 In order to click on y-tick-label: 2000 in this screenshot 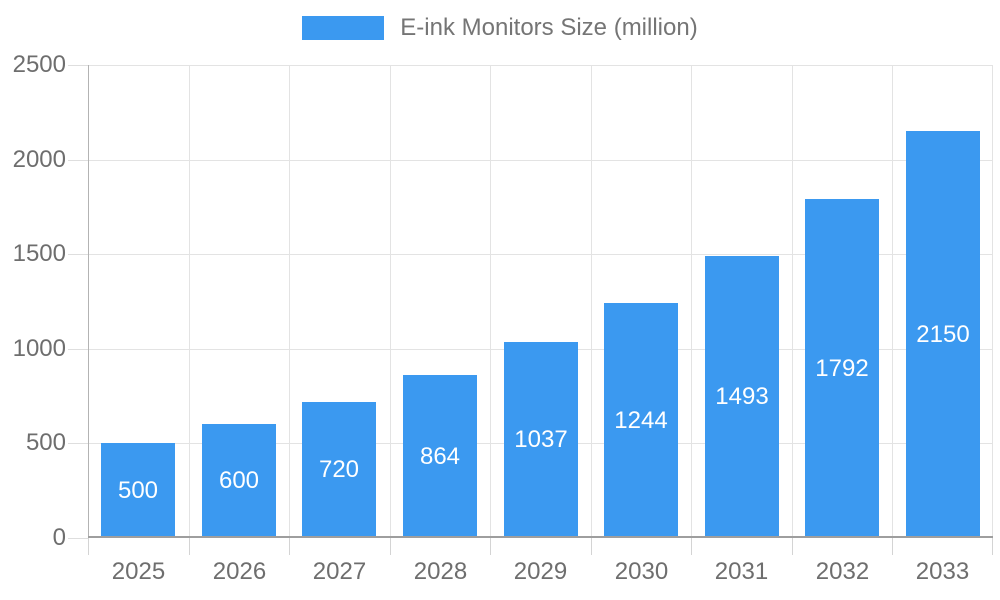, I will do `click(39, 159)`.